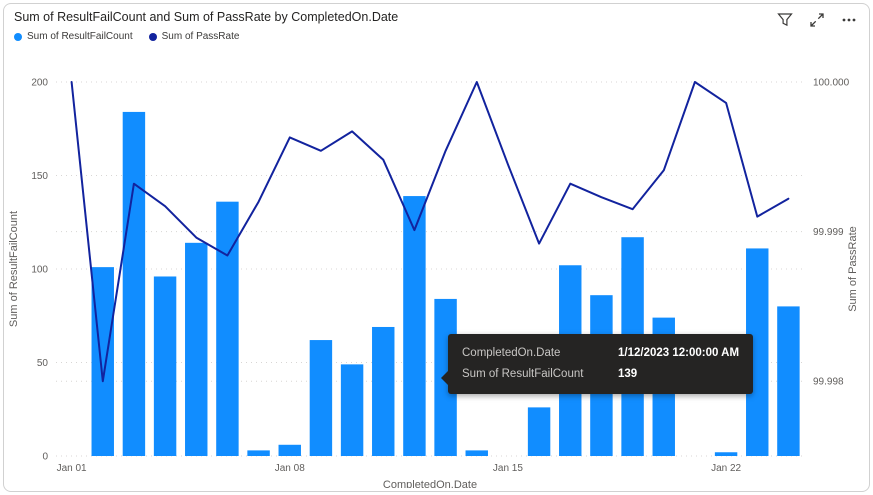 The image size is (873, 495). I want to click on visual-toolbar, so click(817, 20).